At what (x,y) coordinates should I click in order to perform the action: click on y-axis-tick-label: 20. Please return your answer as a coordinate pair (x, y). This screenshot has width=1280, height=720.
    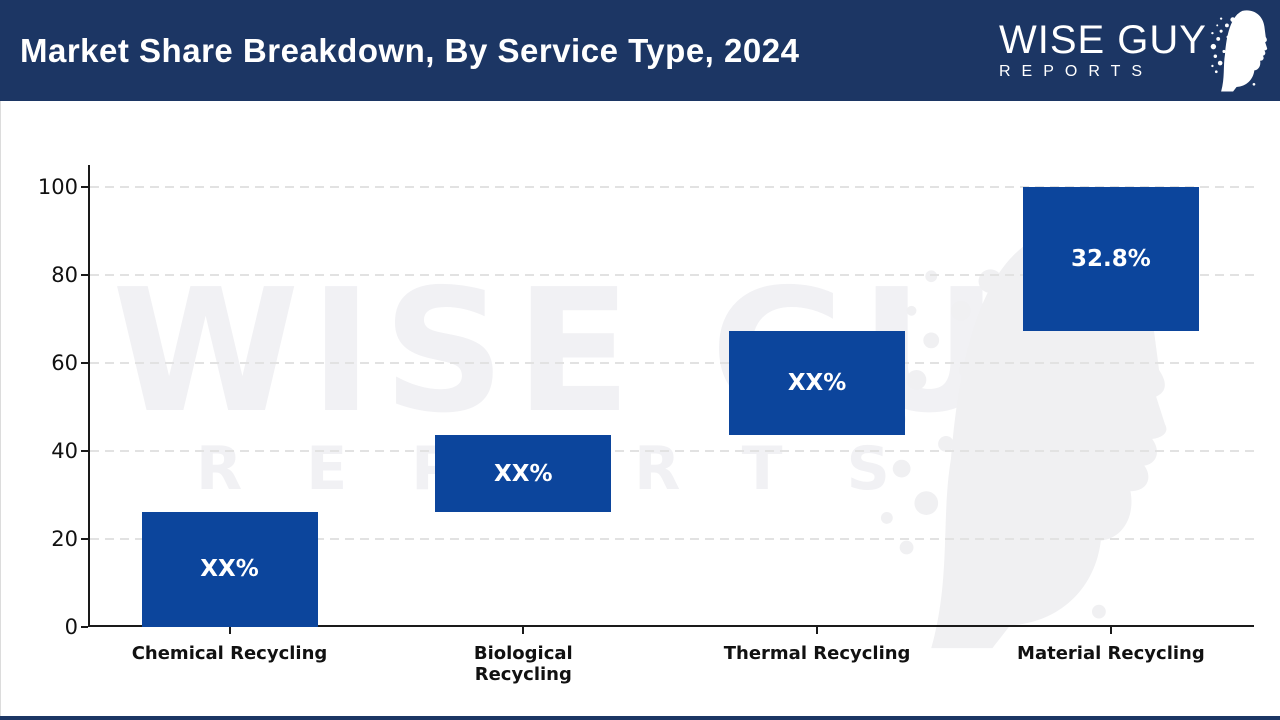
    Looking at the image, I should click on (64, 539).